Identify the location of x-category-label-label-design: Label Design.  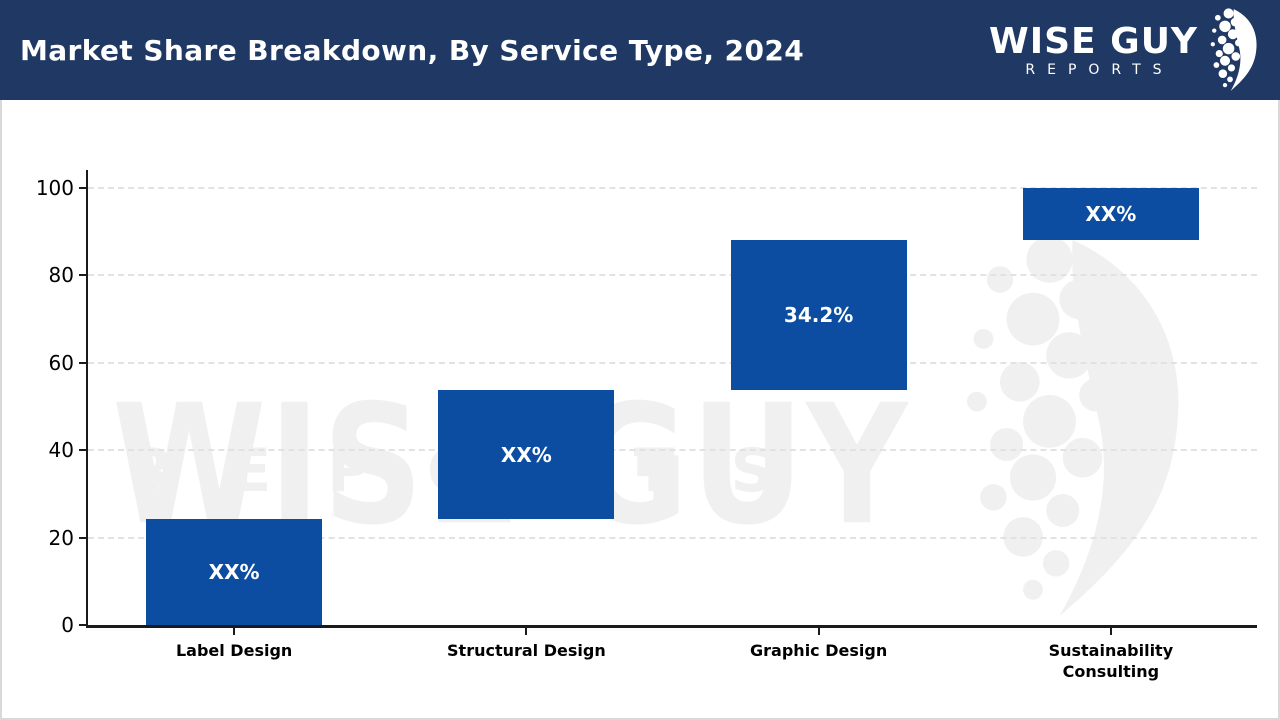
(234, 650).